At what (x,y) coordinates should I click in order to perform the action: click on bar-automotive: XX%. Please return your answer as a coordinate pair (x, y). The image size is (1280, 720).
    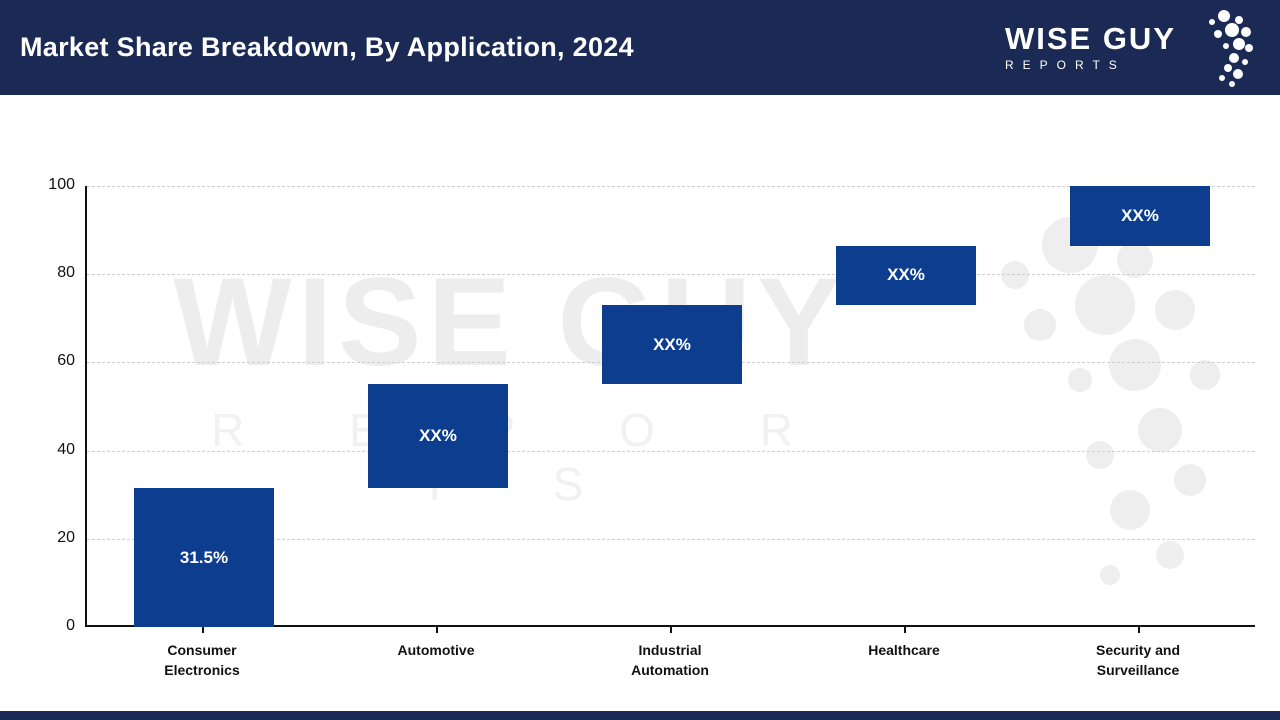
    Looking at the image, I should click on (438, 436).